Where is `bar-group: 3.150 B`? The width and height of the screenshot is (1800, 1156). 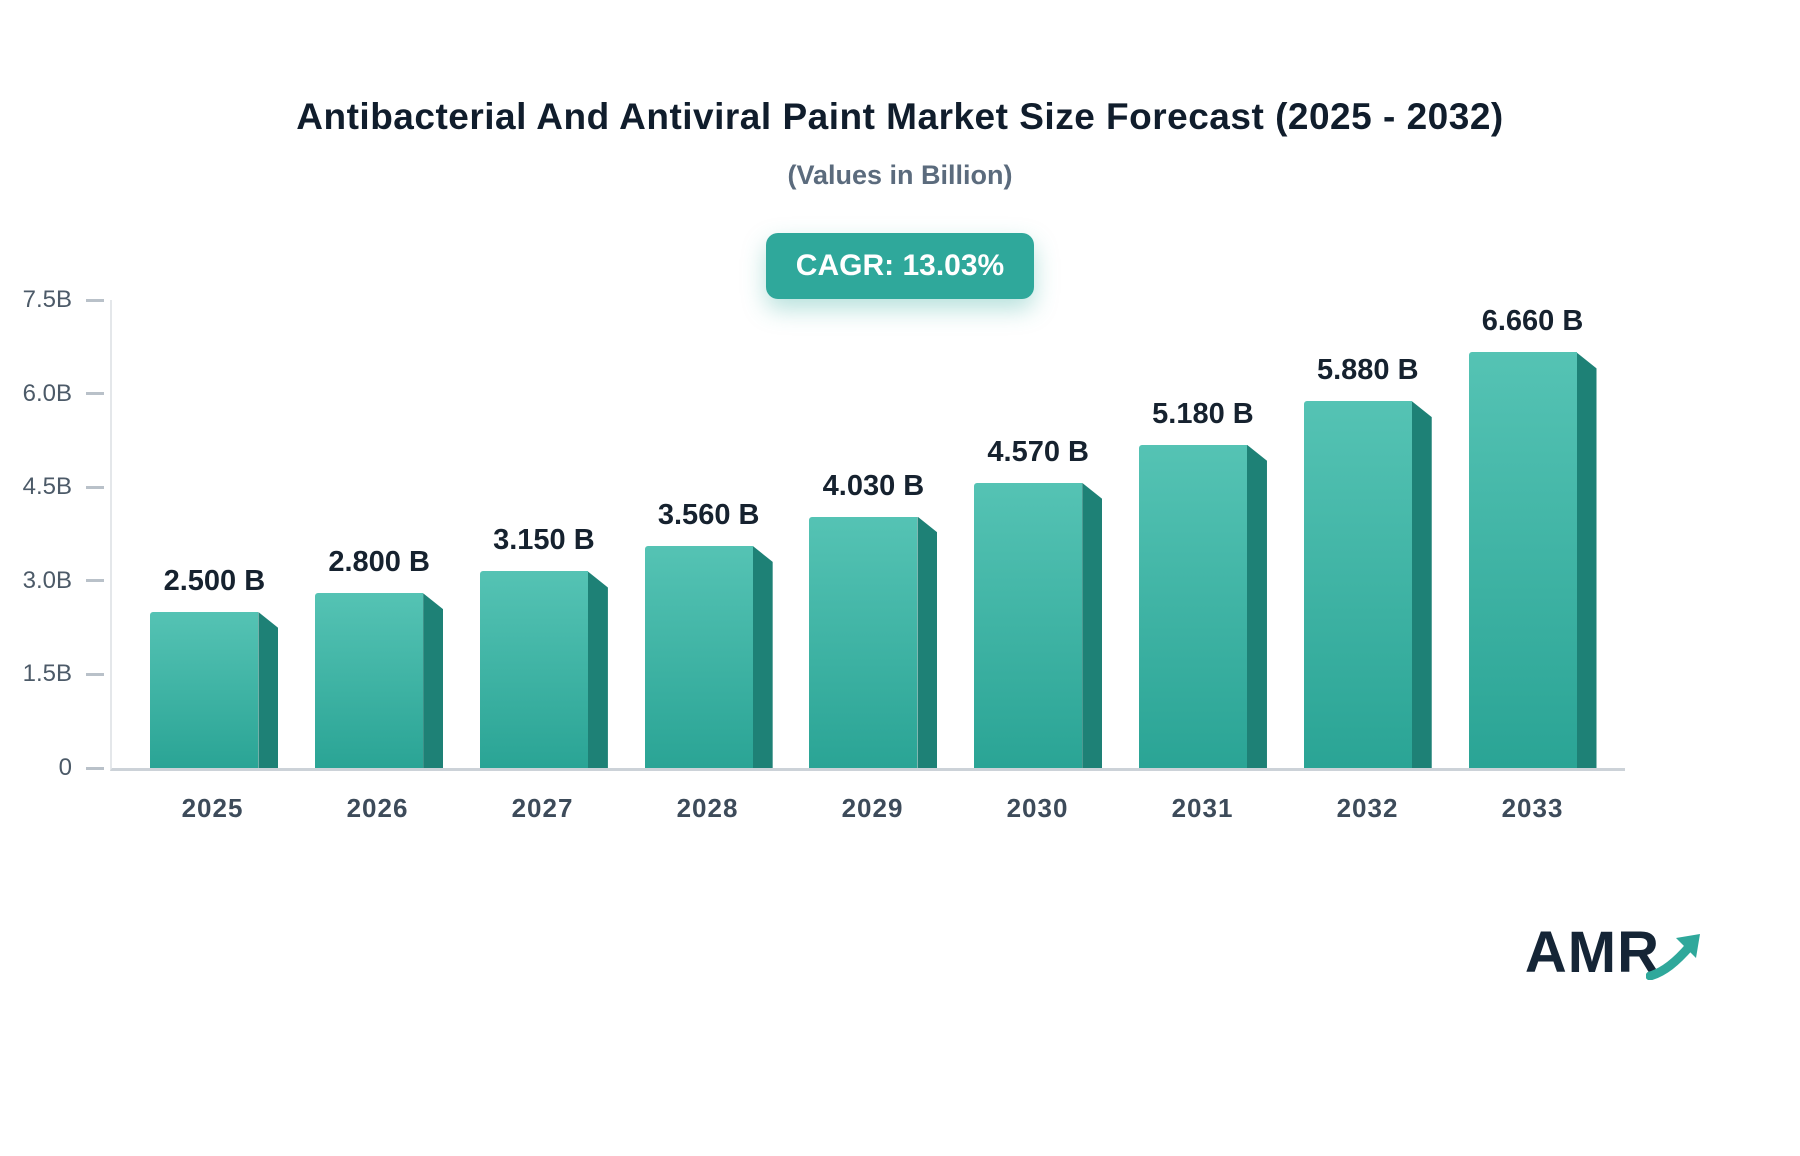
bar-group: 3.150 B is located at coordinates (543, 534).